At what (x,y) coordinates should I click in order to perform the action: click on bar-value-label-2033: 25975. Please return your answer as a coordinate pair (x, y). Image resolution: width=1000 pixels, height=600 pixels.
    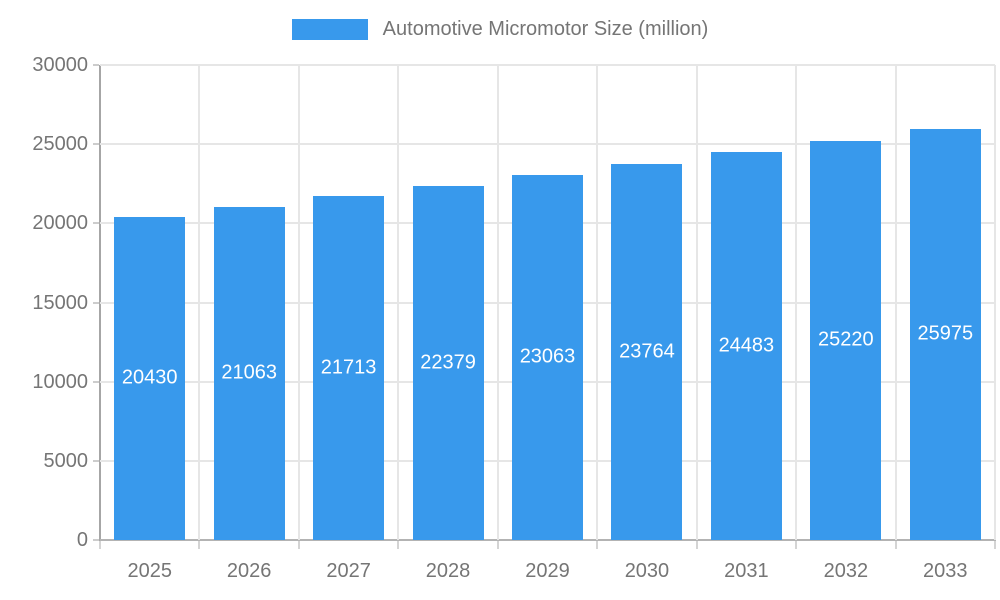
    Looking at the image, I should click on (945, 333).